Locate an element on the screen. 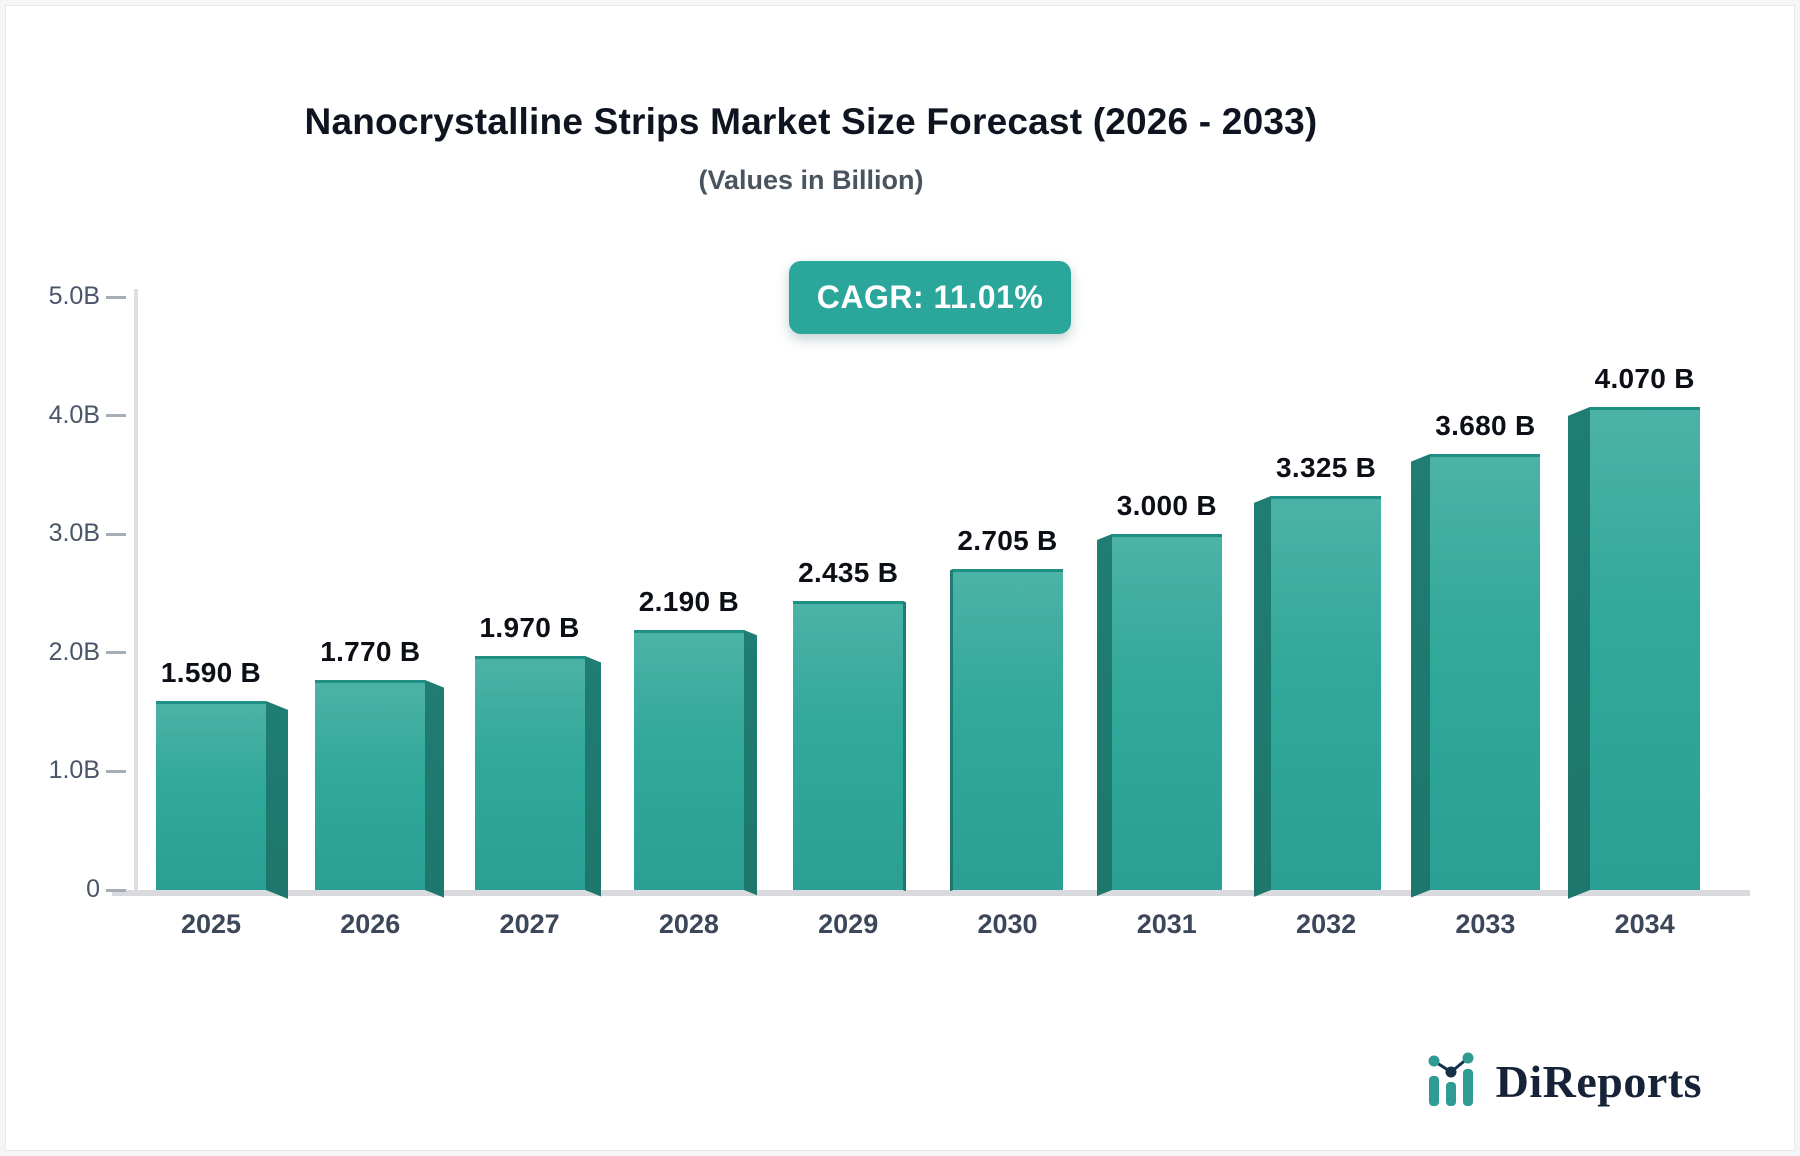  brand-logo: DiReports is located at coordinates (1564, 1081).